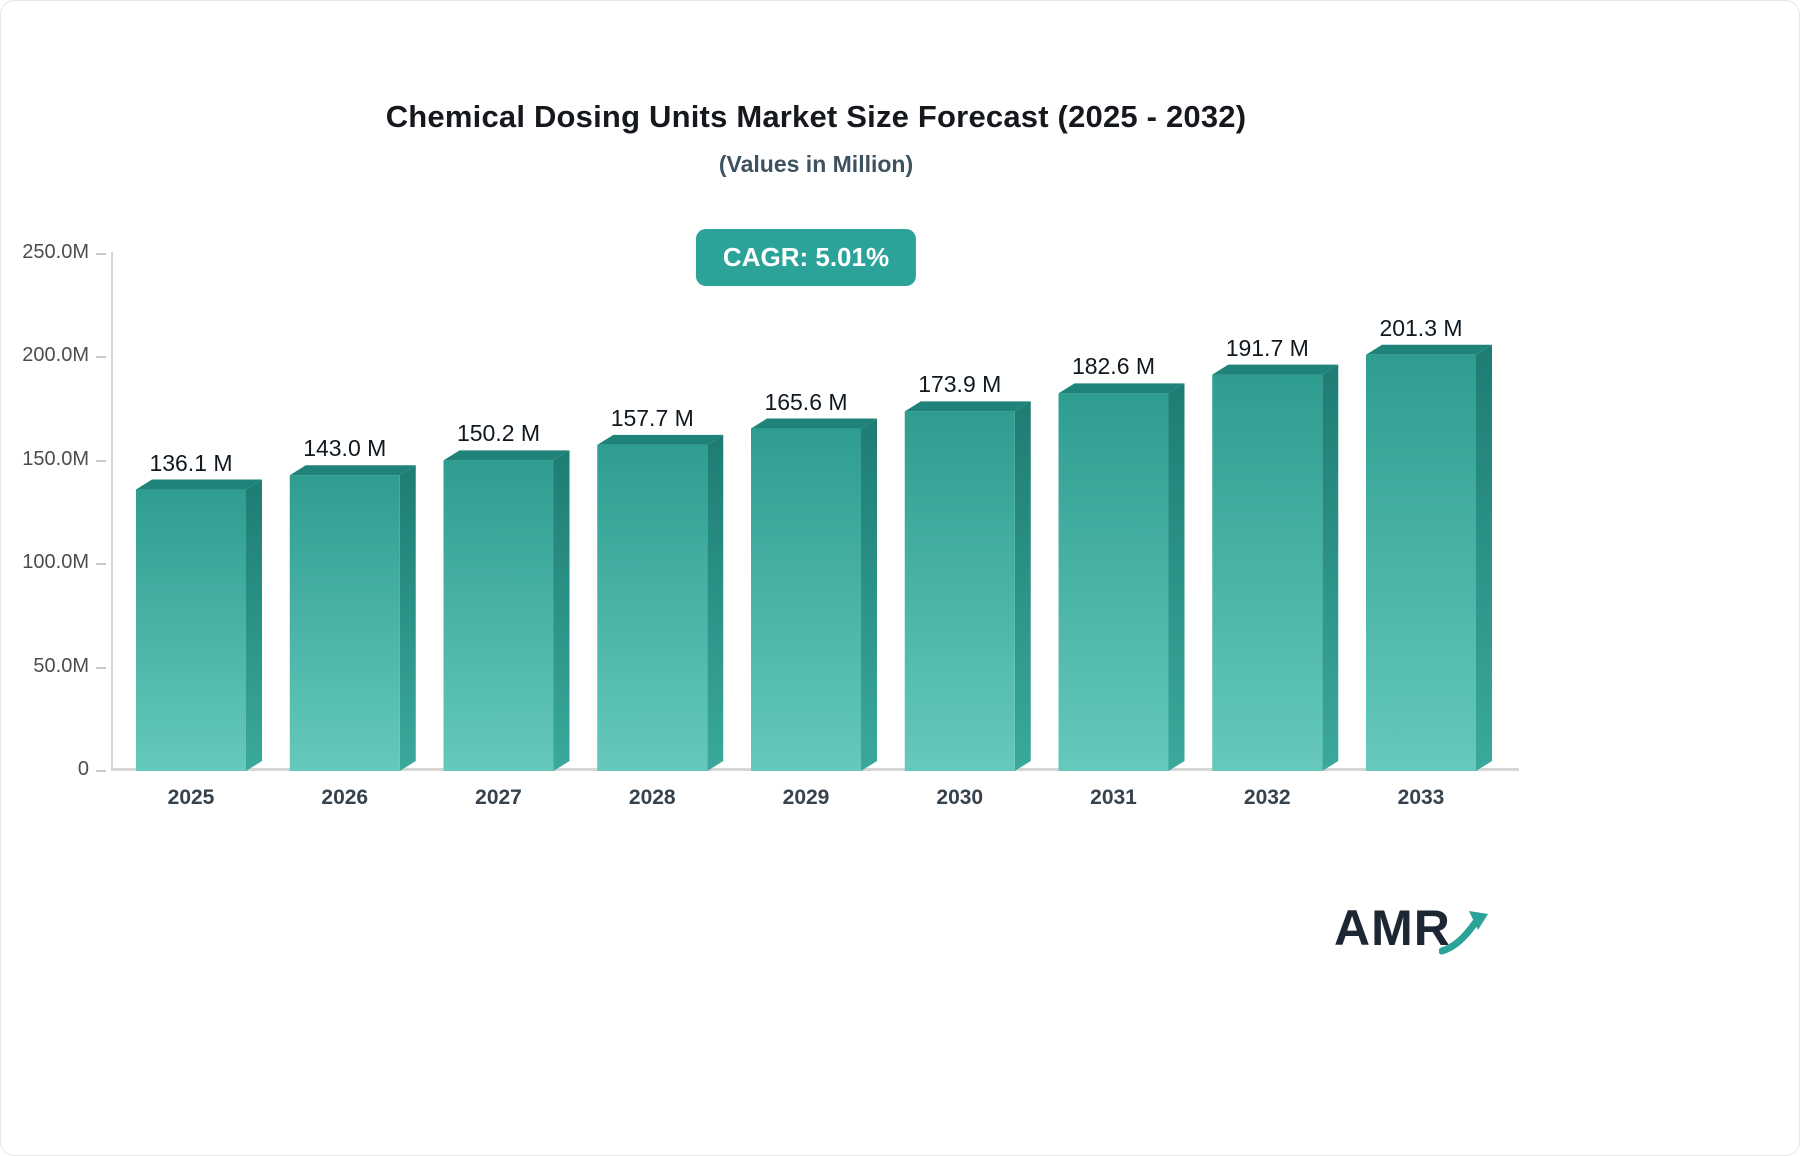 This screenshot has height=1156, width=1800. Describe the element at coordinates (806, 797) in the screenshot. I see `x-axis-label: 2029` at that location.